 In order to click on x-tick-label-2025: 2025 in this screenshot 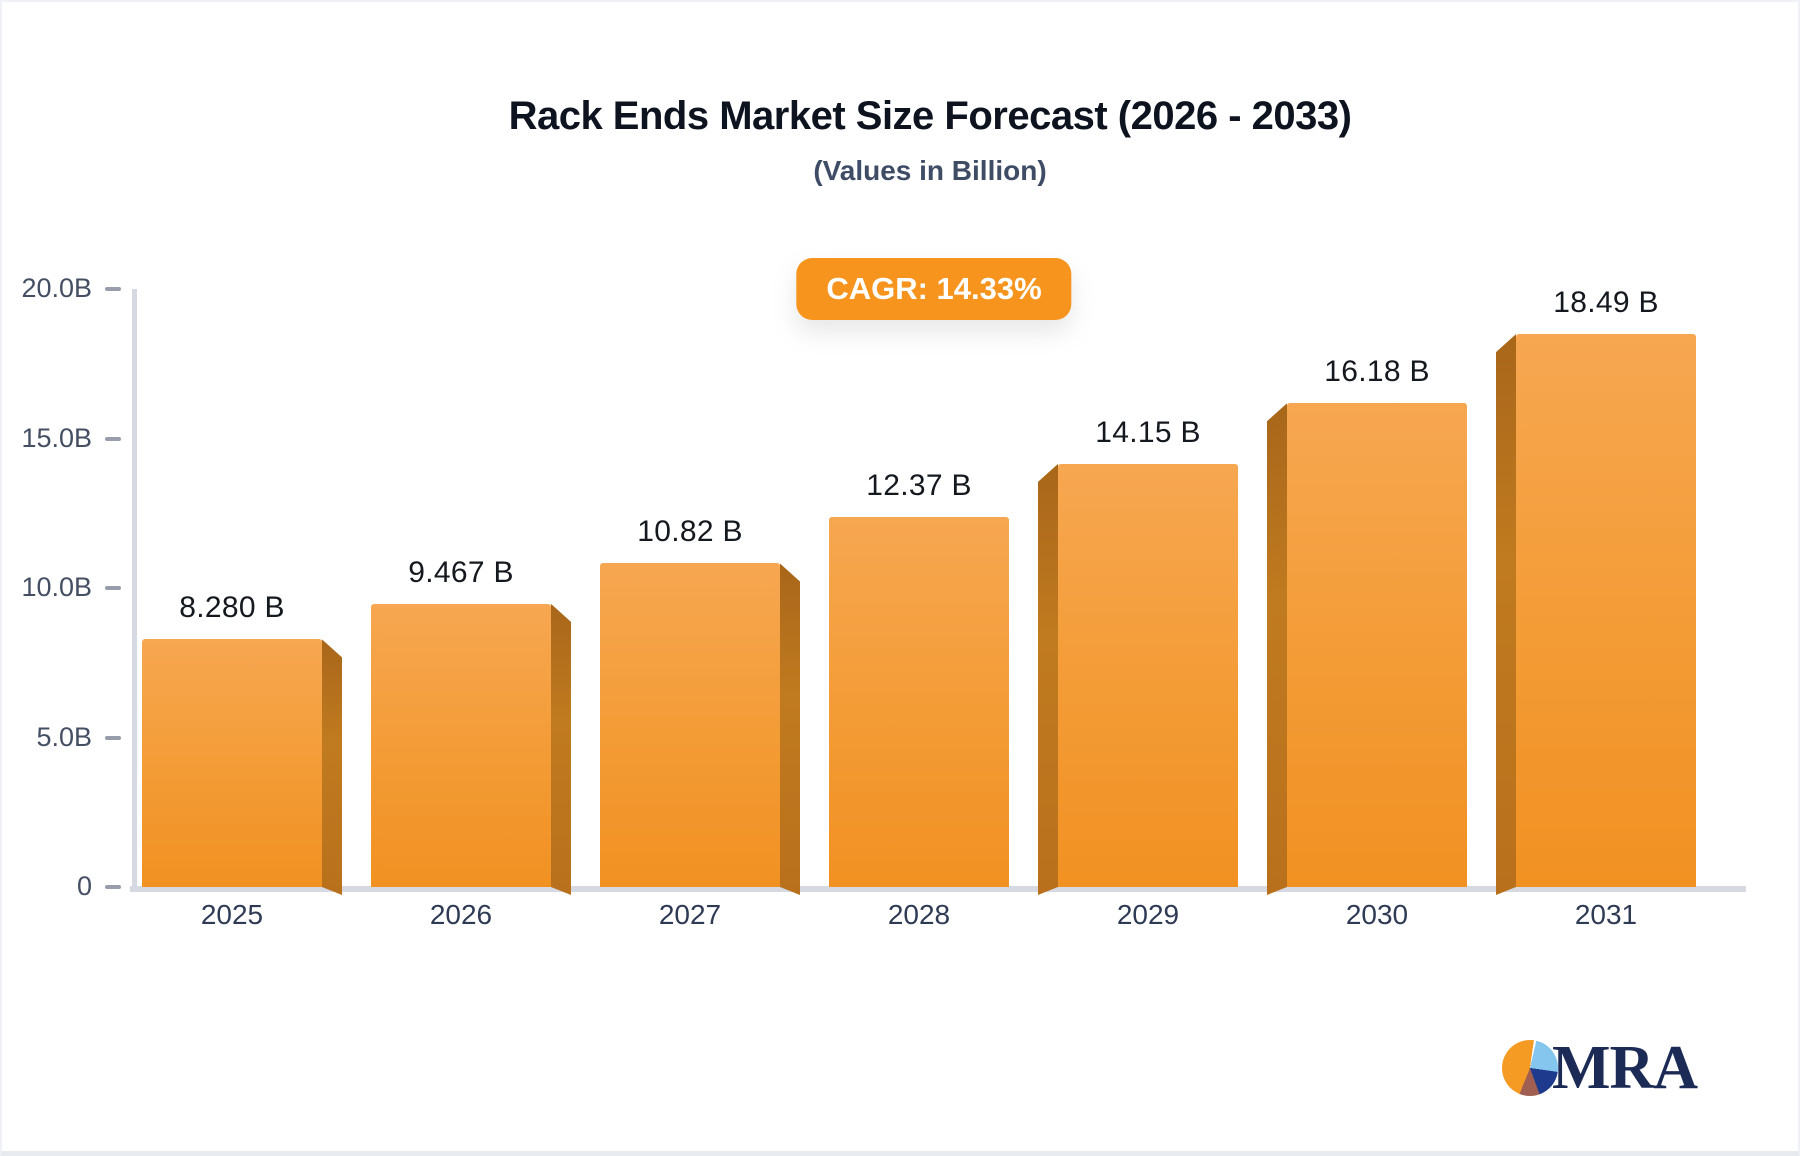, I will do `click(232, 914)`.